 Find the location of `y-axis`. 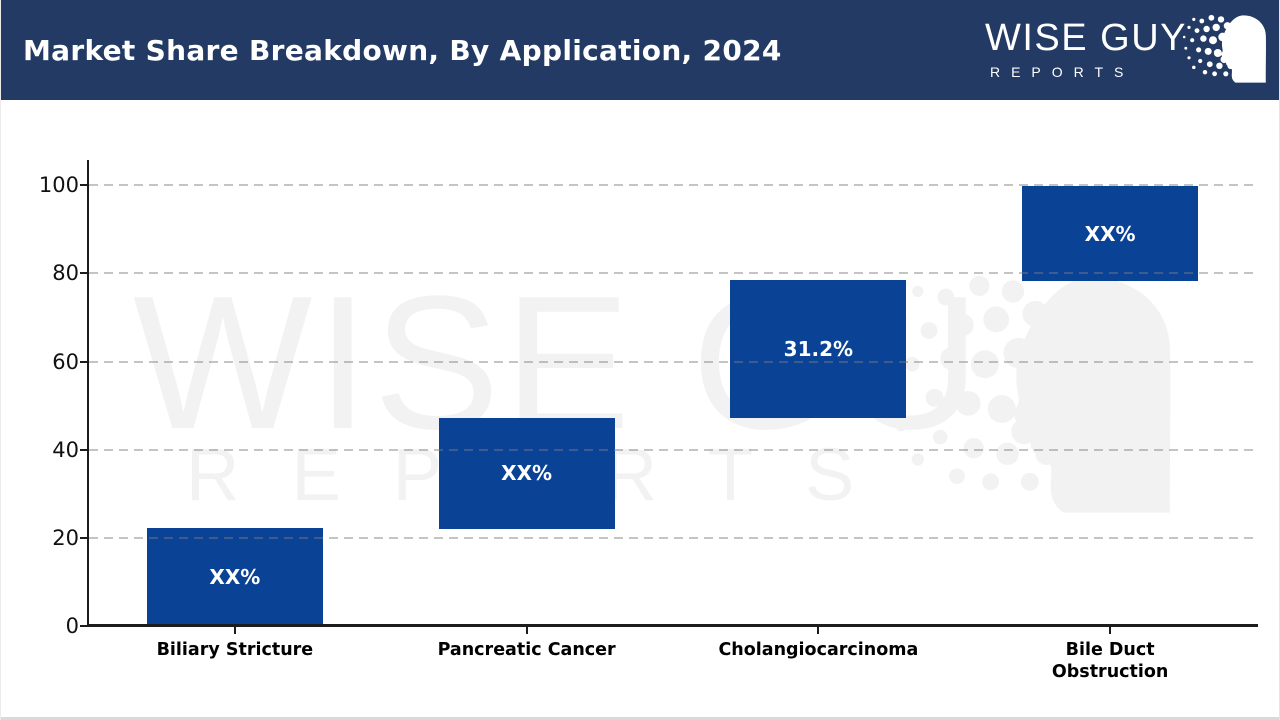

y-axis is located at coordinates (88, 393).